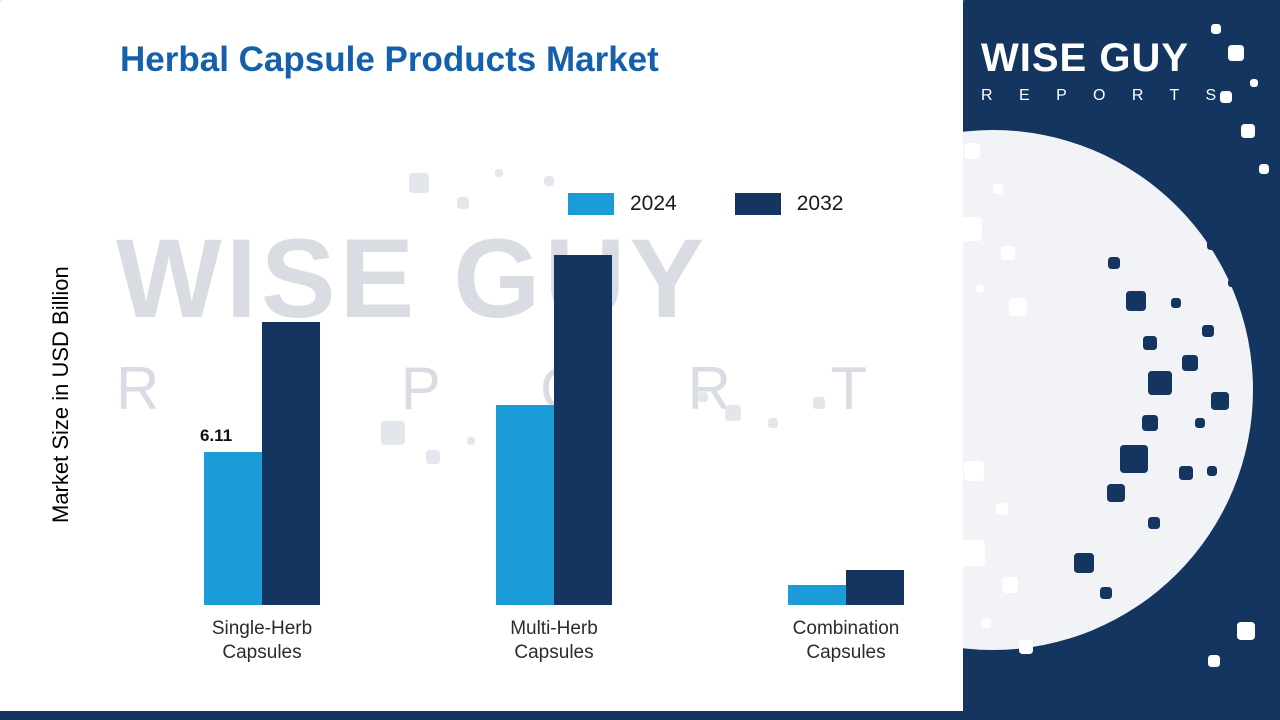  I want to click on brand-logo-subtitle: R E P O R T S, so click(1104, 95).